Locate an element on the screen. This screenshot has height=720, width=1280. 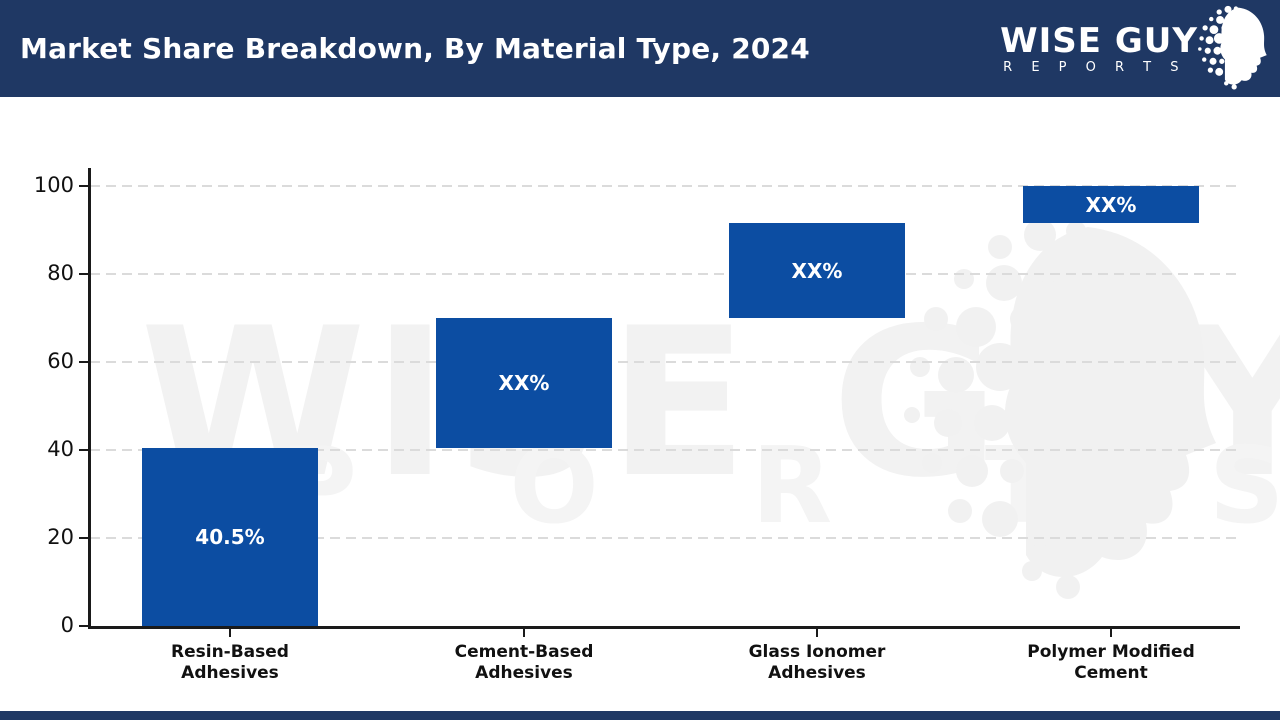
y-axis-tick-label: 0 is located at coordinates (67, 625).